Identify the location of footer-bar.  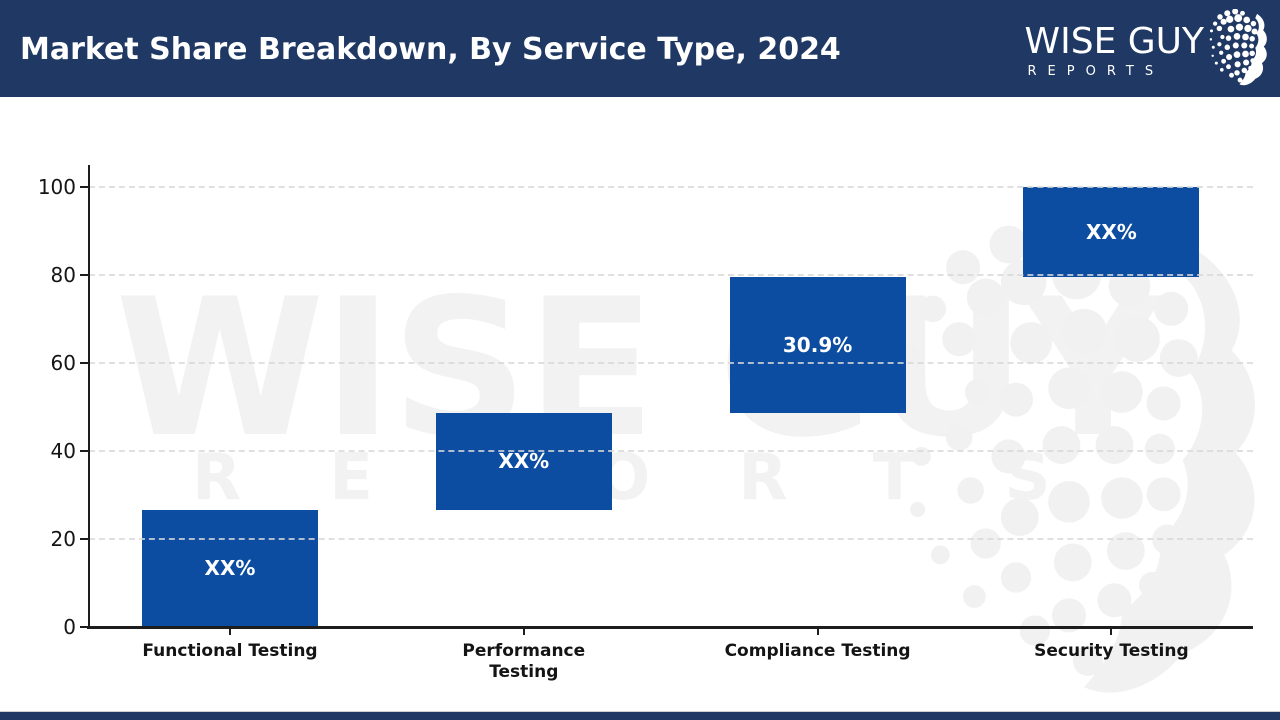
(640, 715).